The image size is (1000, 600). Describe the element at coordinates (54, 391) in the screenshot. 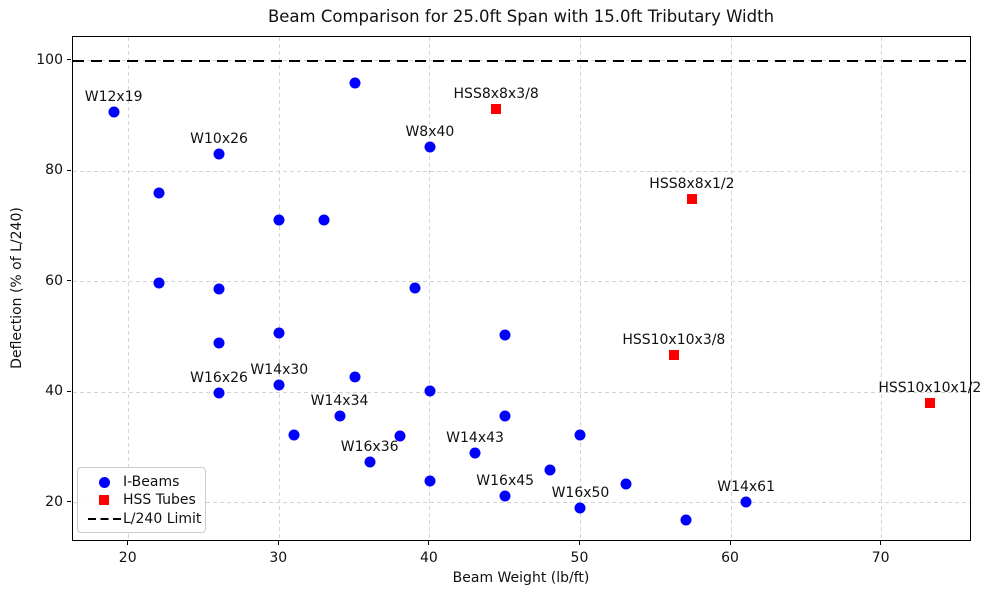

I see `y-tick-label: 40` at that location.